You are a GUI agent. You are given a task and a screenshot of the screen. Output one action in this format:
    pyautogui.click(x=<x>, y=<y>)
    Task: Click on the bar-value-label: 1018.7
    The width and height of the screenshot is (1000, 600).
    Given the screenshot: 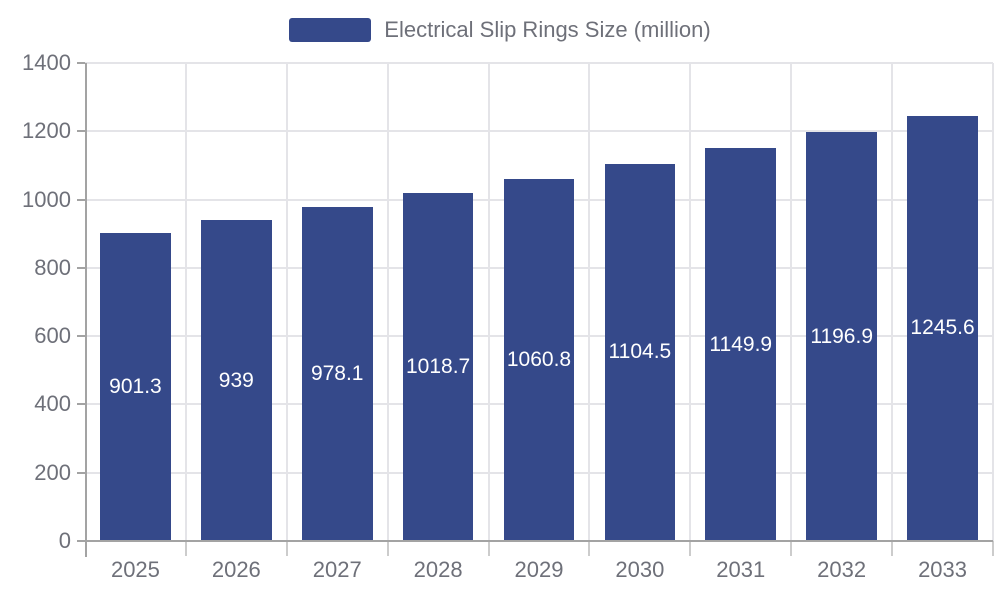 What is the action you would take?
    pyautogui.click(x=438, y=367)
    